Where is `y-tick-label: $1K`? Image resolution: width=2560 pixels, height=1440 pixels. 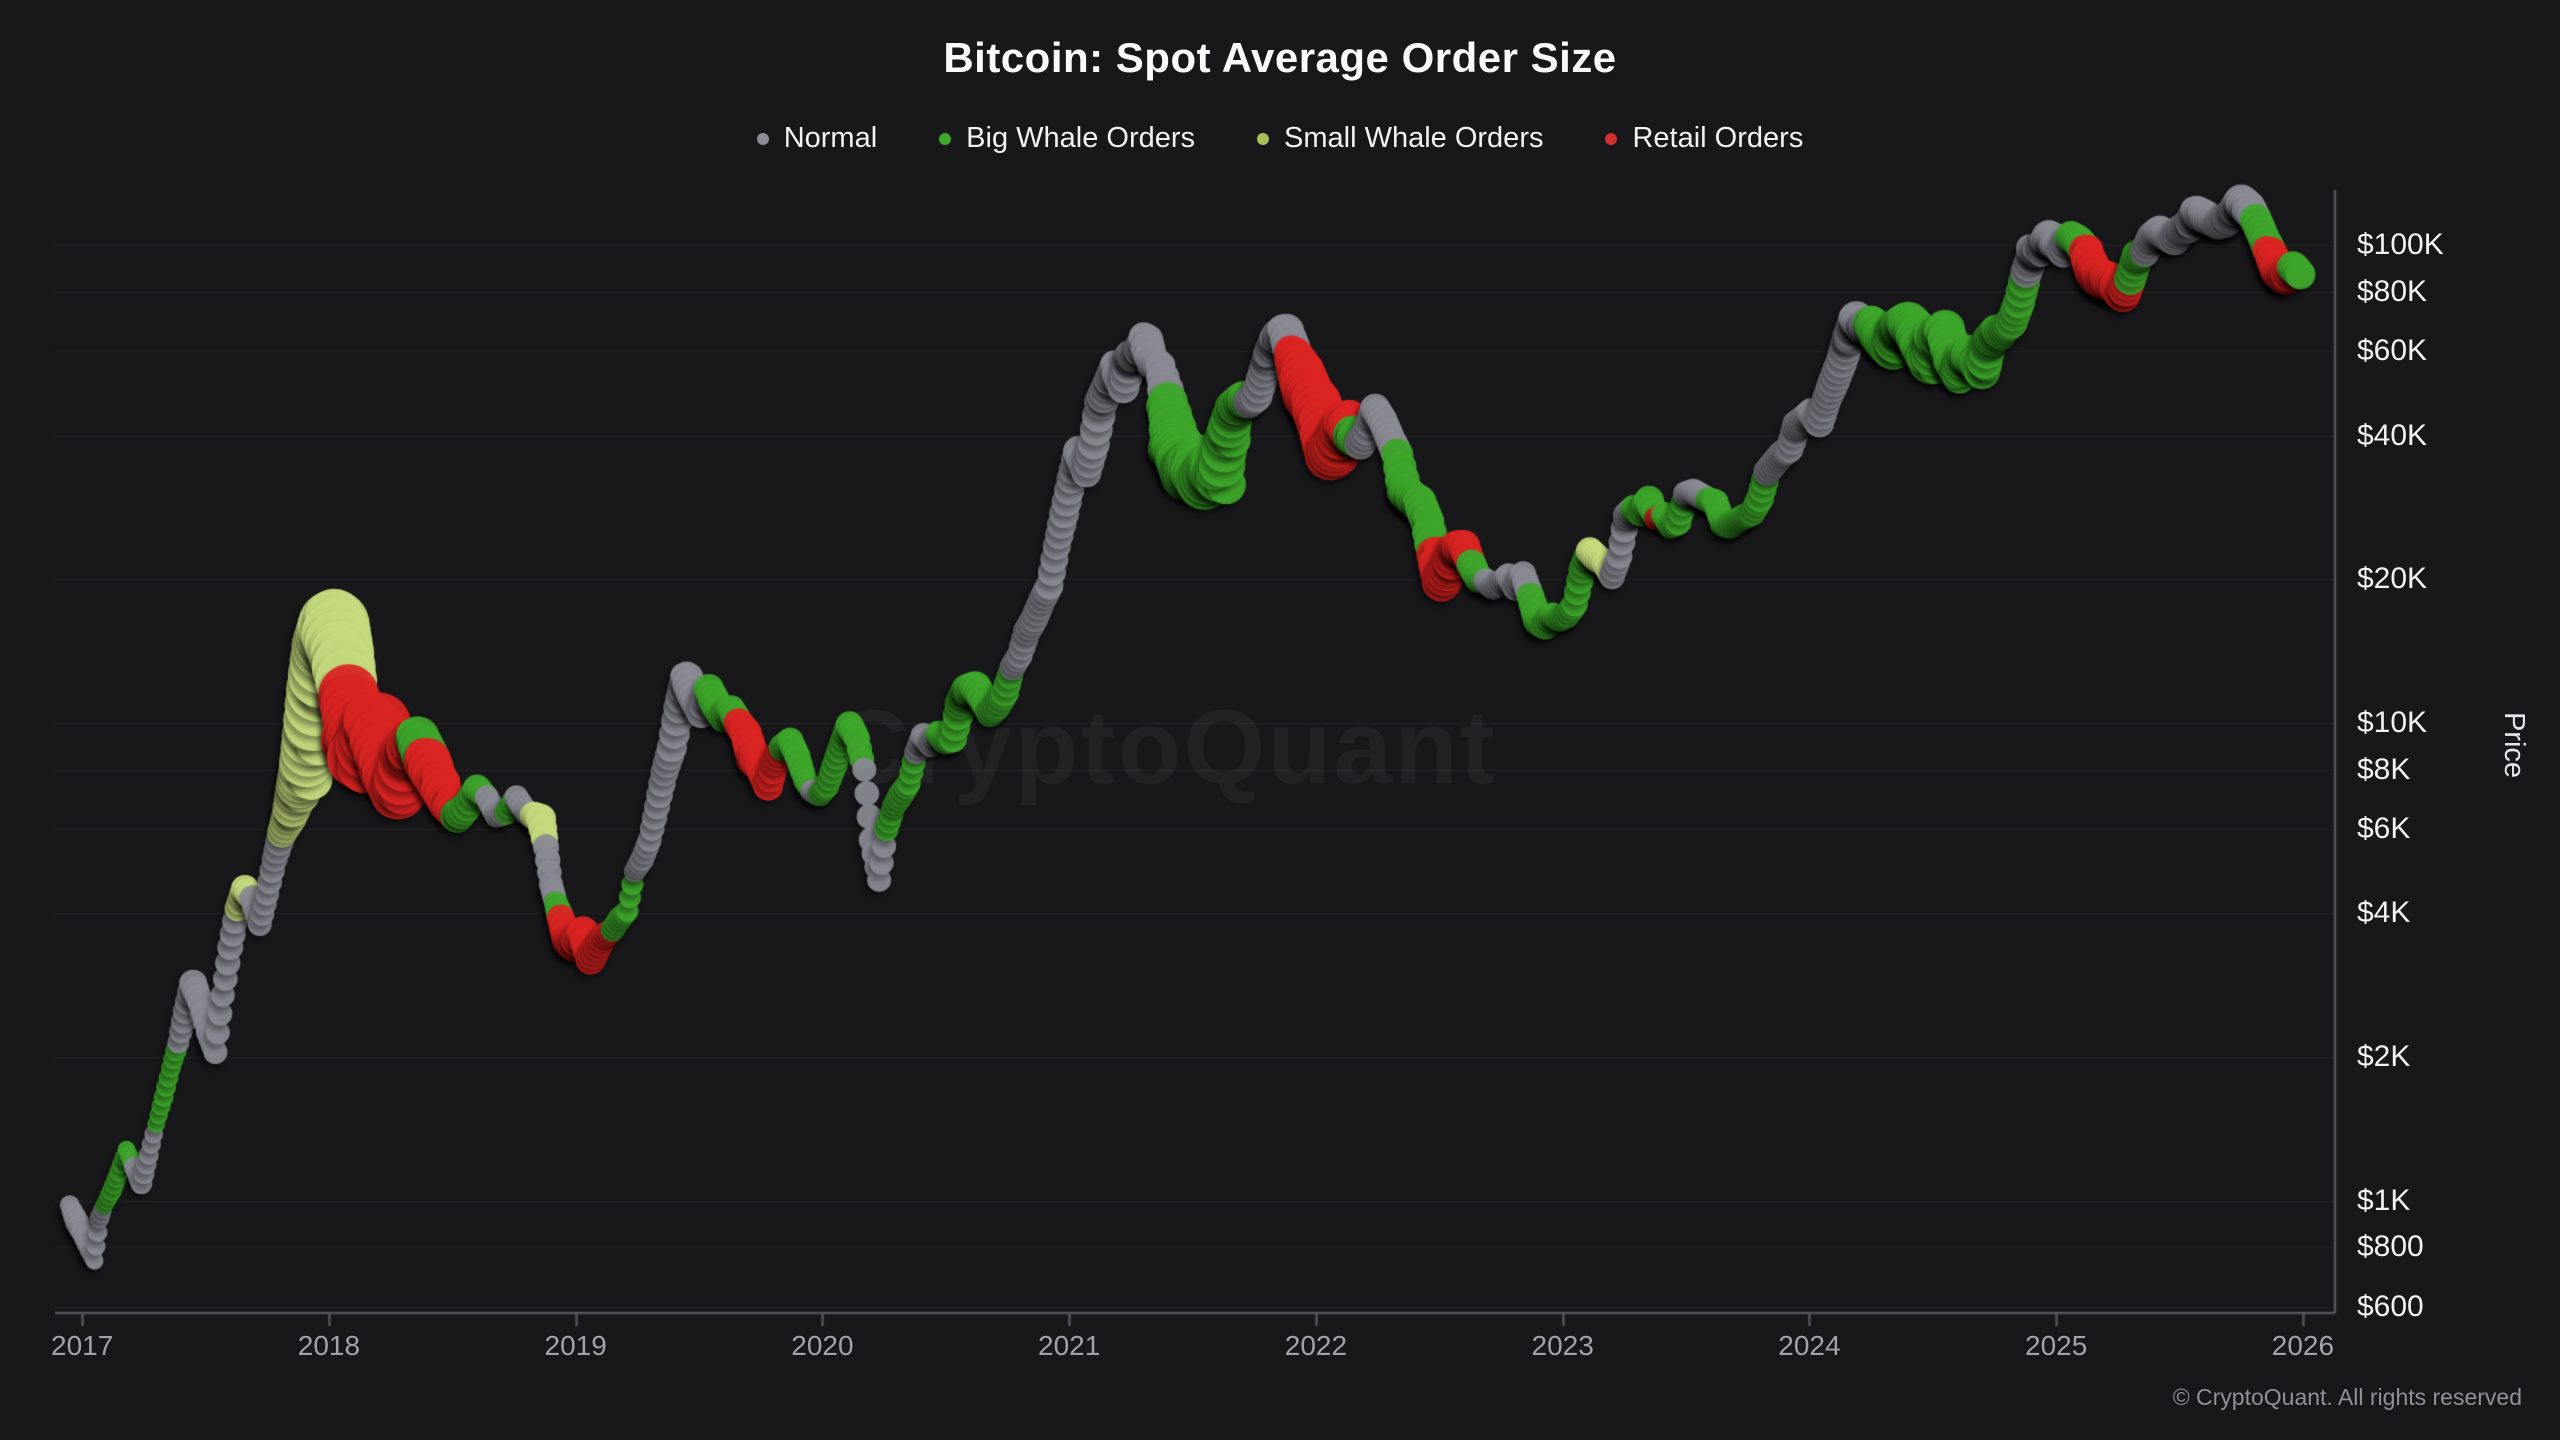 y-tick-label: $1K is located at coordinates (2384, 1200).